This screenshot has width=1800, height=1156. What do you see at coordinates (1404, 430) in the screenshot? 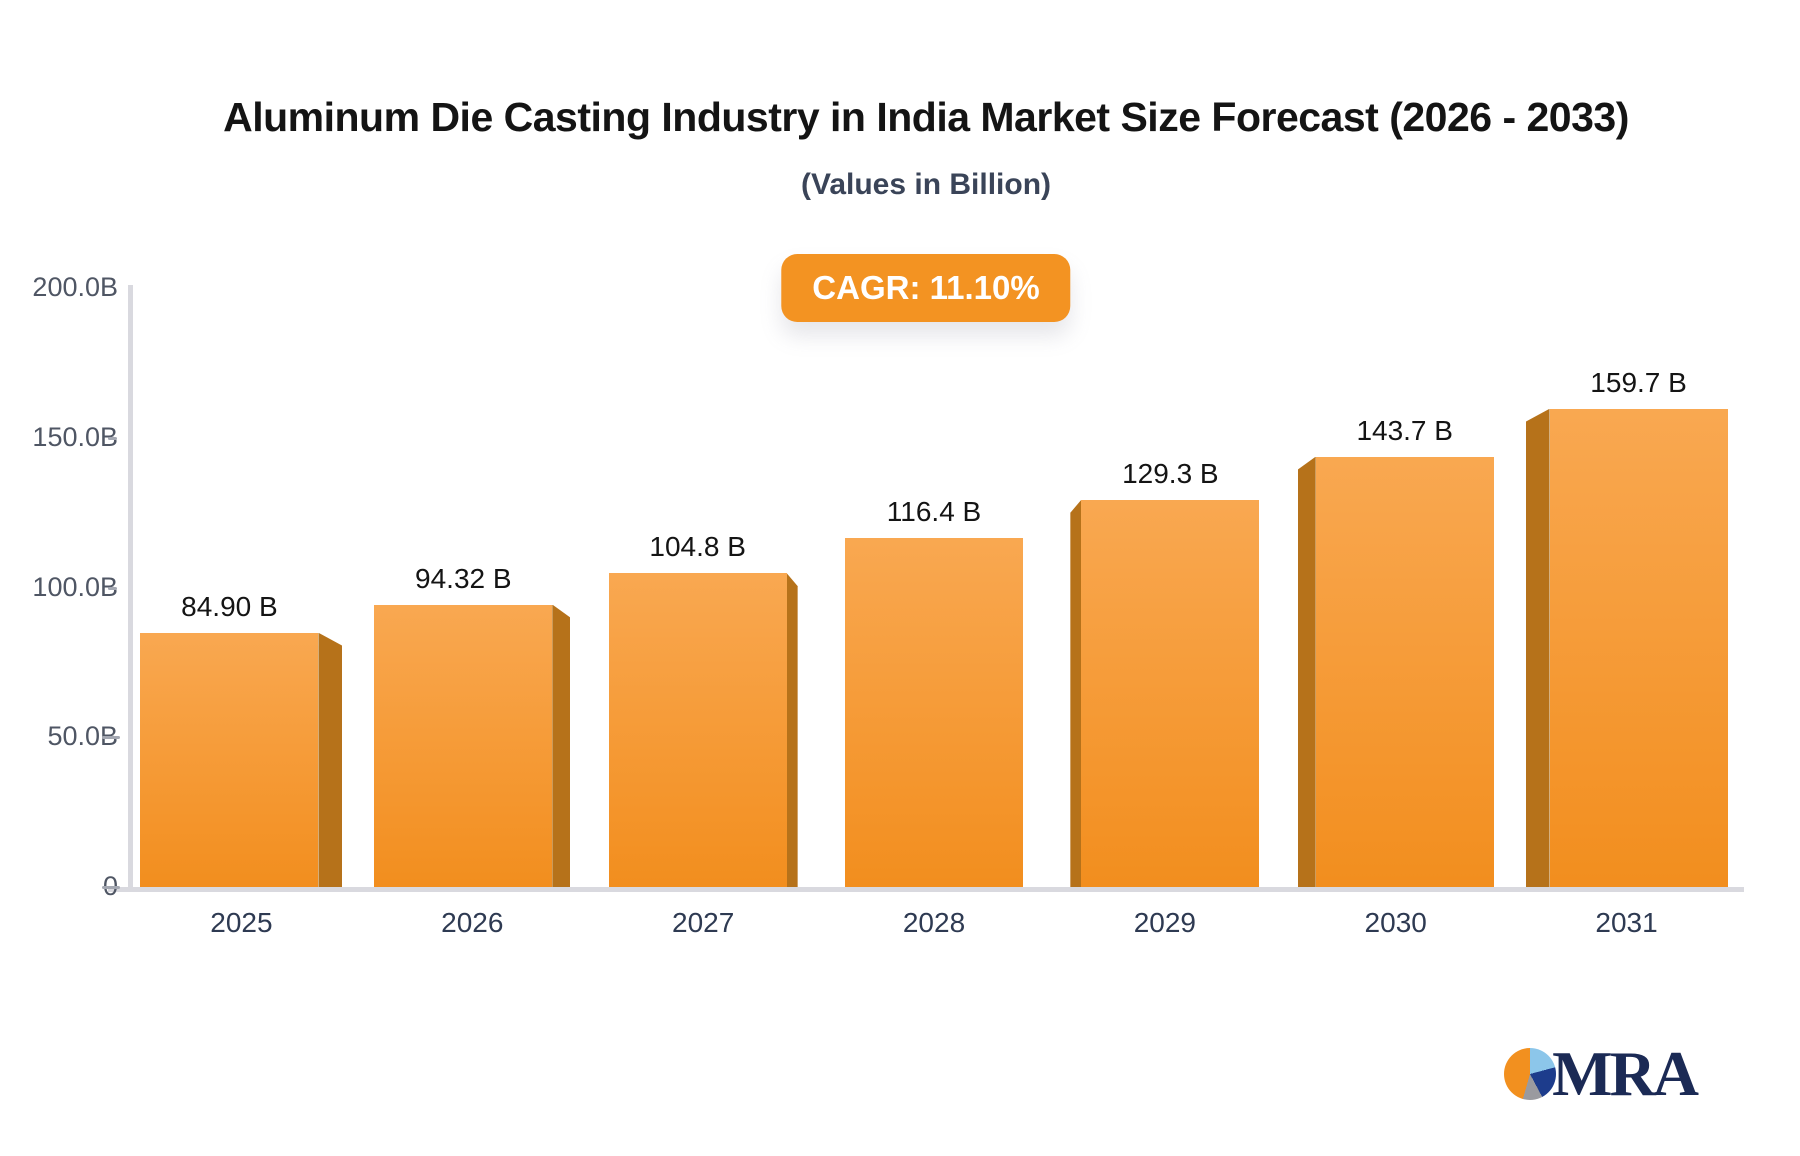
I see `bar-value-label-2030: 143.7 B` at bounding box center [1404, 430].